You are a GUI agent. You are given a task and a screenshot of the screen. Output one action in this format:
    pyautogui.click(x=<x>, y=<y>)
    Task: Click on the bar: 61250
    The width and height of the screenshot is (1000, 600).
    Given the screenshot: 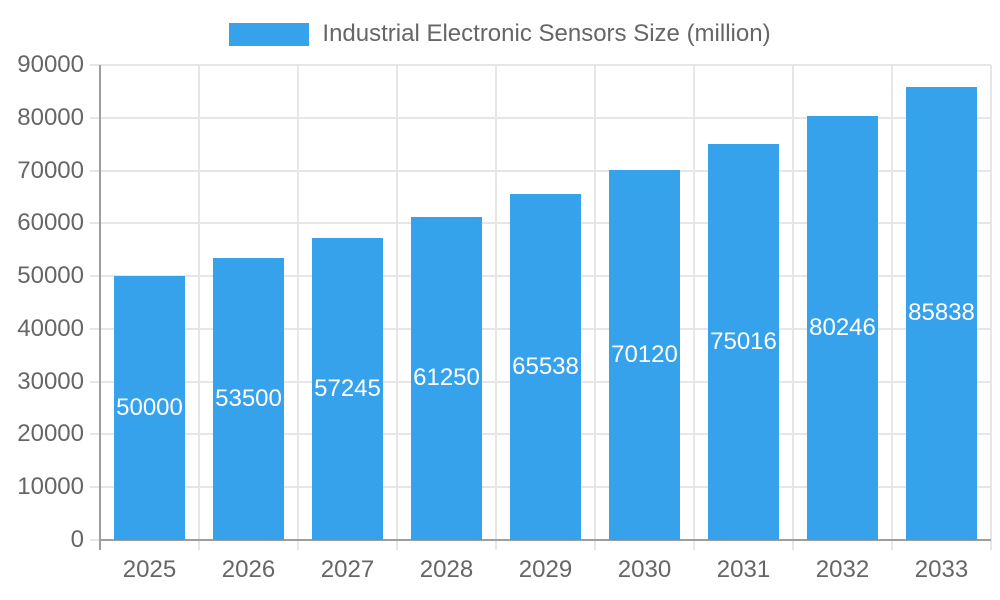 What is the action you would take?
    pyautogui.click(x=446, y=378)
    